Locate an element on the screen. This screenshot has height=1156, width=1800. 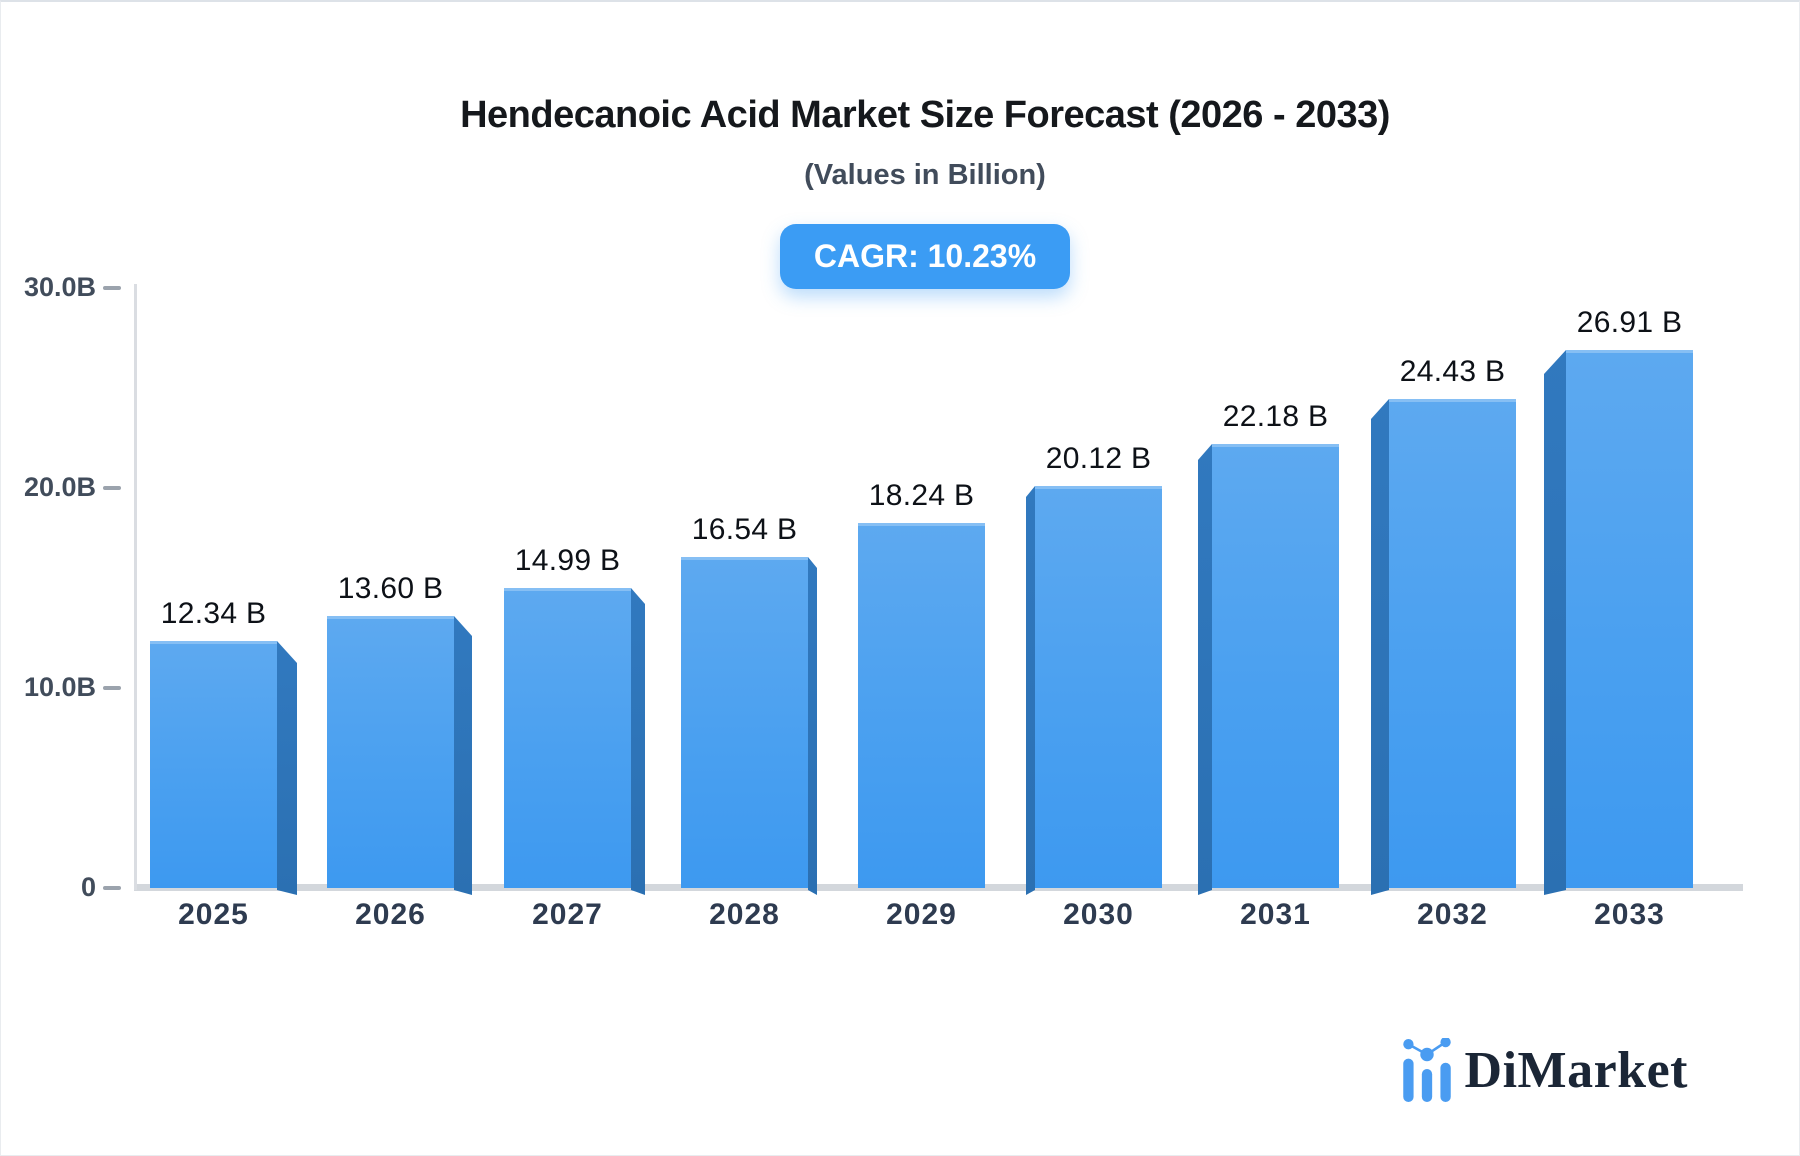
bar-2033 is located at coordinates (1618, 622).